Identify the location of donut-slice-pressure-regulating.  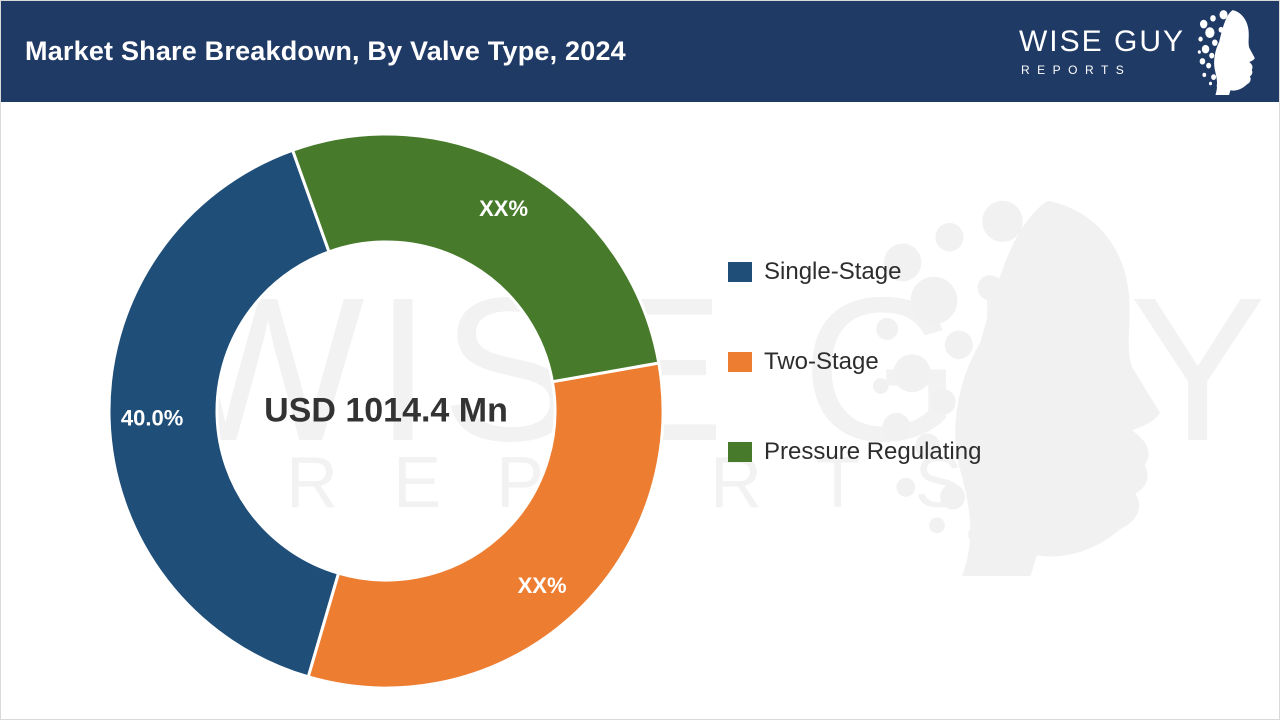
(476, 258).